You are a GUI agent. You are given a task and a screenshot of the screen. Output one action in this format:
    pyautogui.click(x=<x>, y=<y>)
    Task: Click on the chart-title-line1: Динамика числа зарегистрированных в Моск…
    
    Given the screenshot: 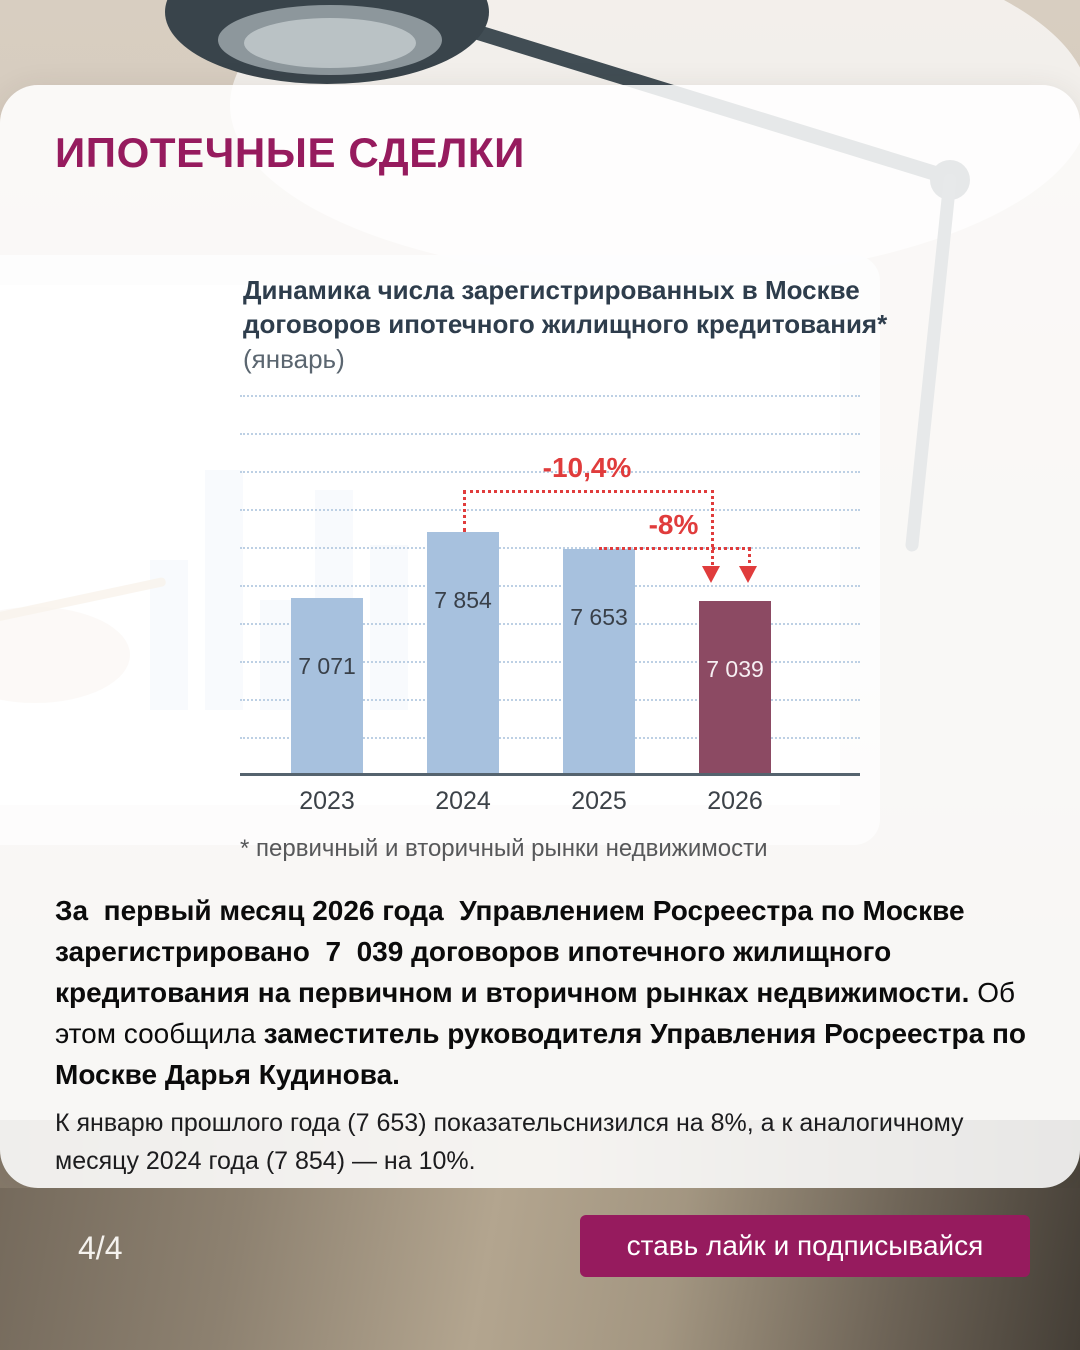 What is the action you would take?
    pyautogui.click(x=551, y=290)
    